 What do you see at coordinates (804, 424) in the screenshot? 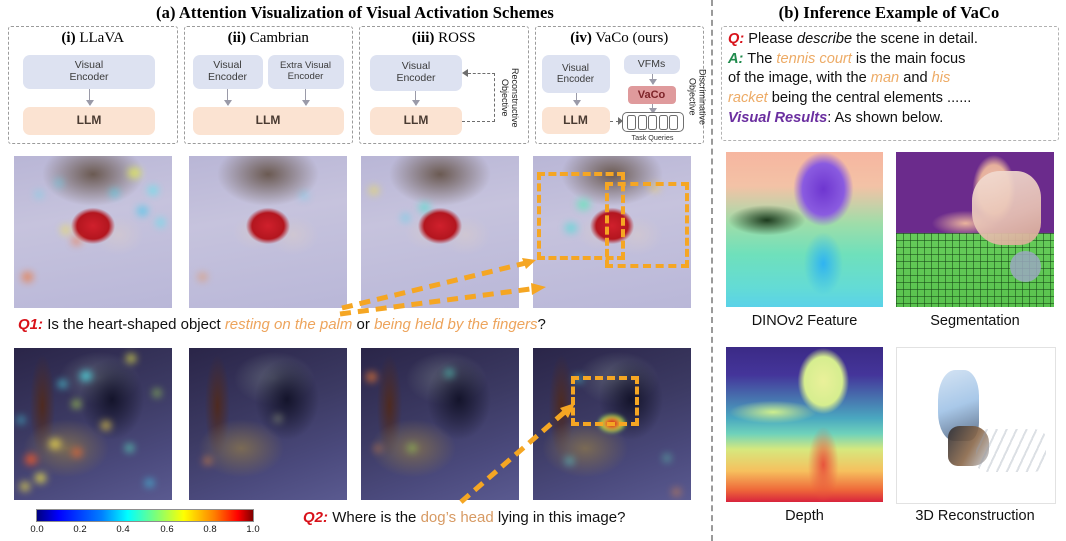
I see `depth-map` at bounding box center [804, 424].